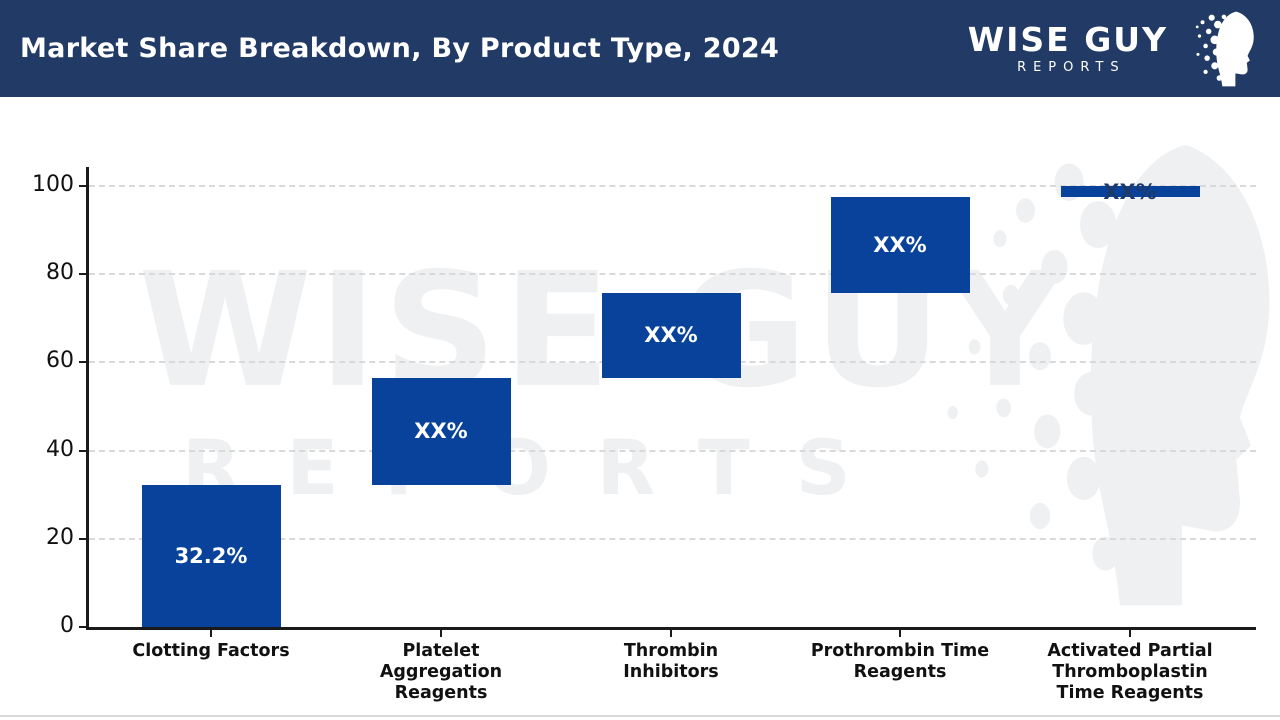  I want to click on logo-wordmark: WISE GUY REPORTS, so click(1068, 48).